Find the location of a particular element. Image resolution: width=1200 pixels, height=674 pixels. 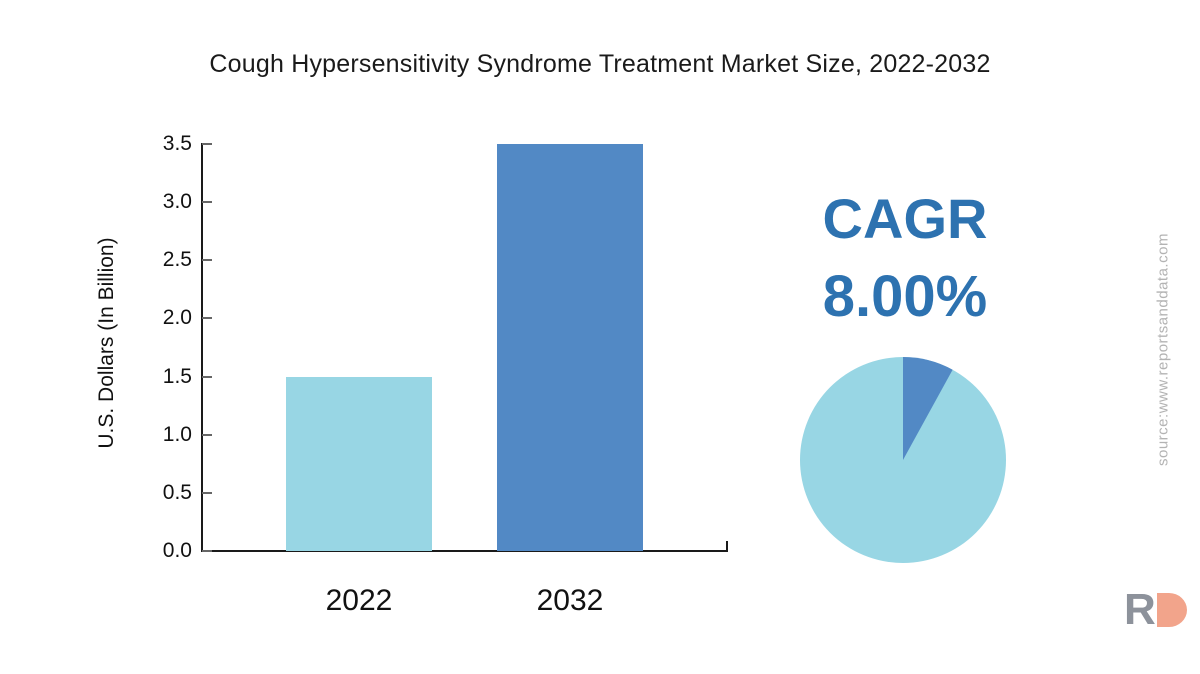

y-axis-label: U.S. Dollars (In Billion) is located at coordinates (106, 343).